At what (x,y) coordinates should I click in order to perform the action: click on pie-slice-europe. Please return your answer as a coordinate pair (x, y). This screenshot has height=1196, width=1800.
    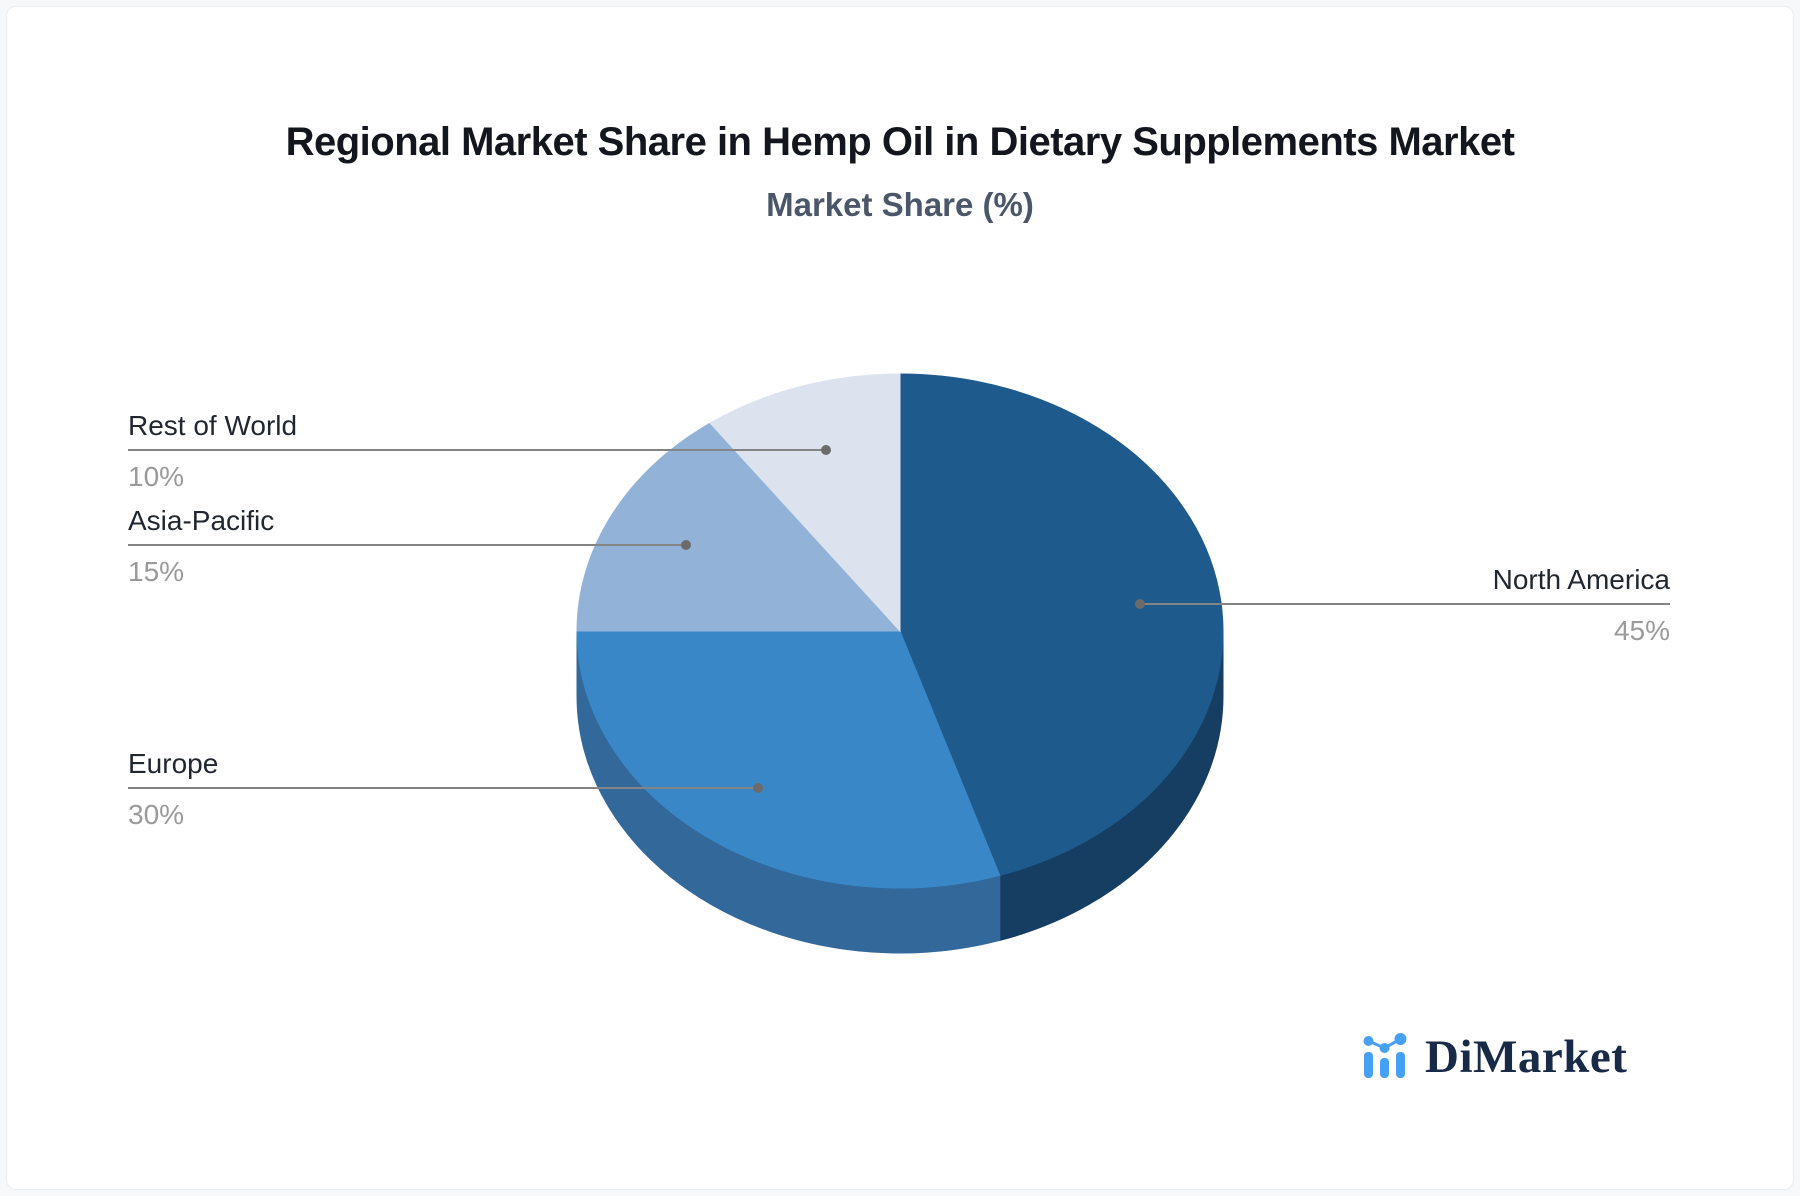
    Looking at the image, I should click on (788, 759).